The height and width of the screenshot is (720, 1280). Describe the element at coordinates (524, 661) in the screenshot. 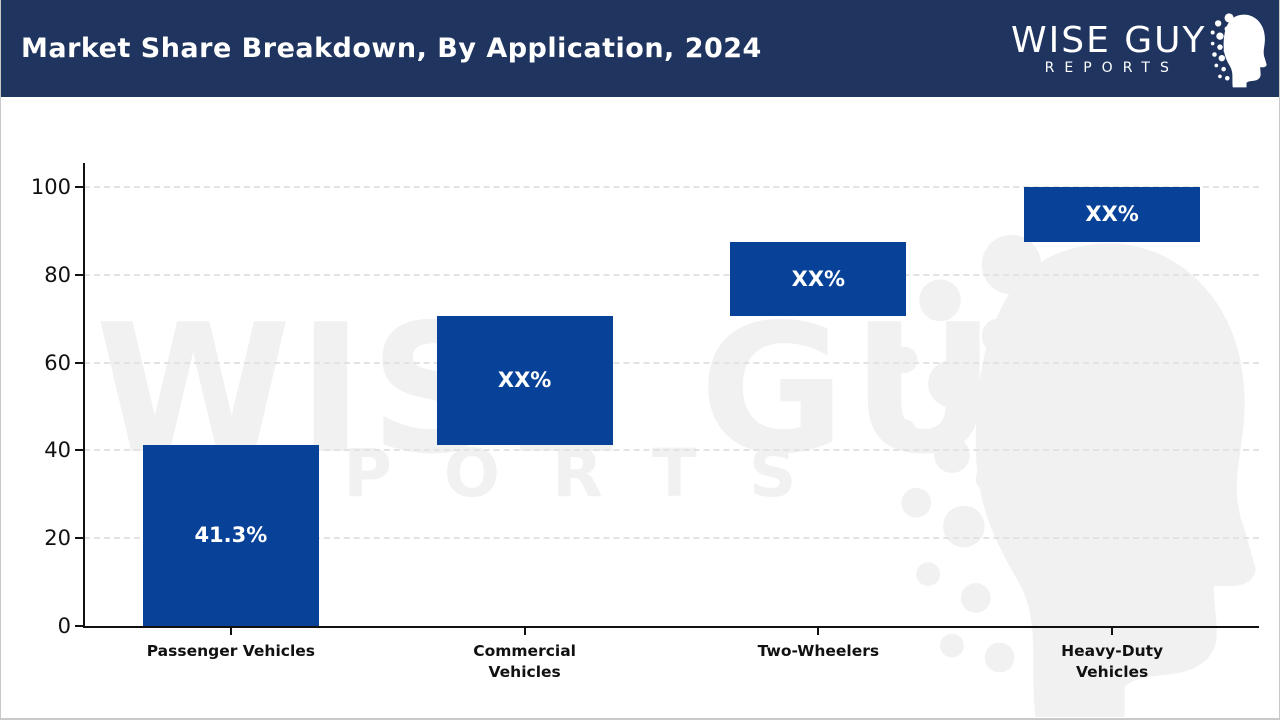

I see `x-category-label: Commercial Vehicles` at that location.